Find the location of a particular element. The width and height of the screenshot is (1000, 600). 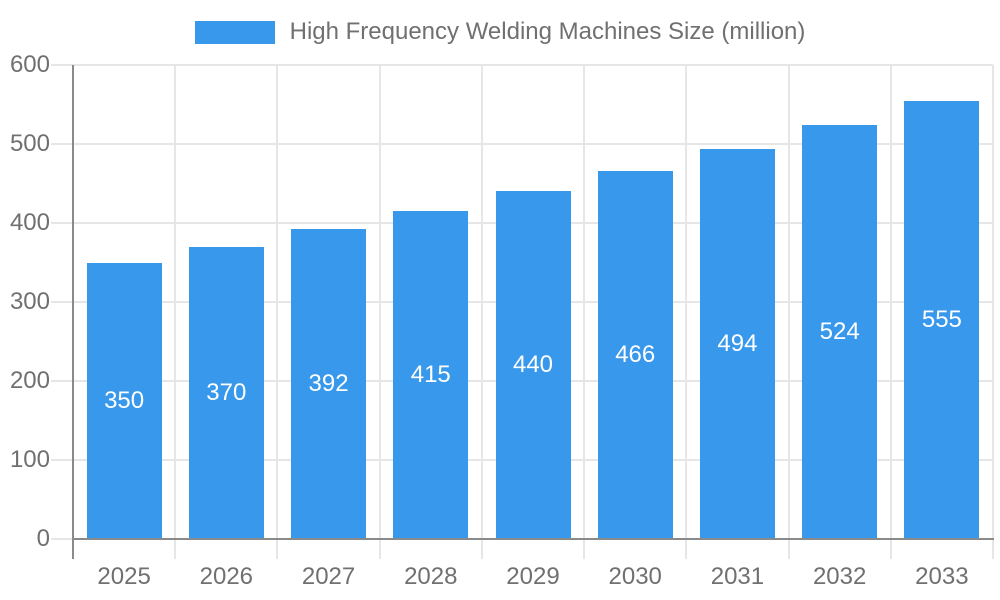

y-tick-label: 300 is located at coordinates (29, 301).